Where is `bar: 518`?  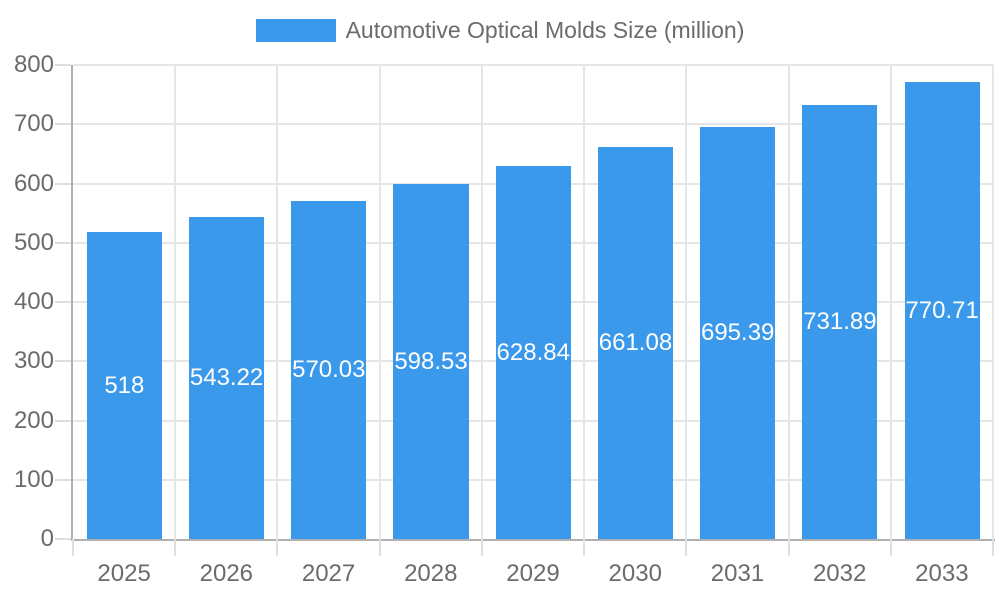 bar: 518 is located at coordinates (124, 385).